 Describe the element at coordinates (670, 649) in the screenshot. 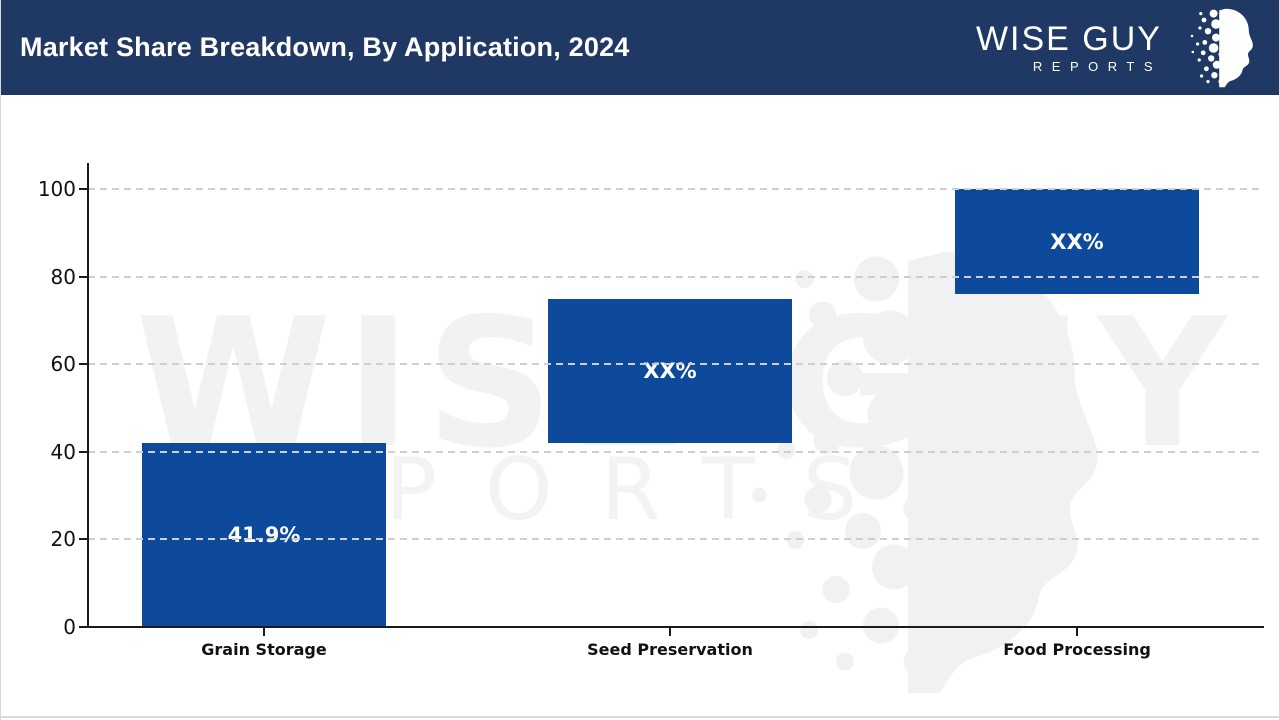

I see `x-category-label: Seed Preservation` at that location.